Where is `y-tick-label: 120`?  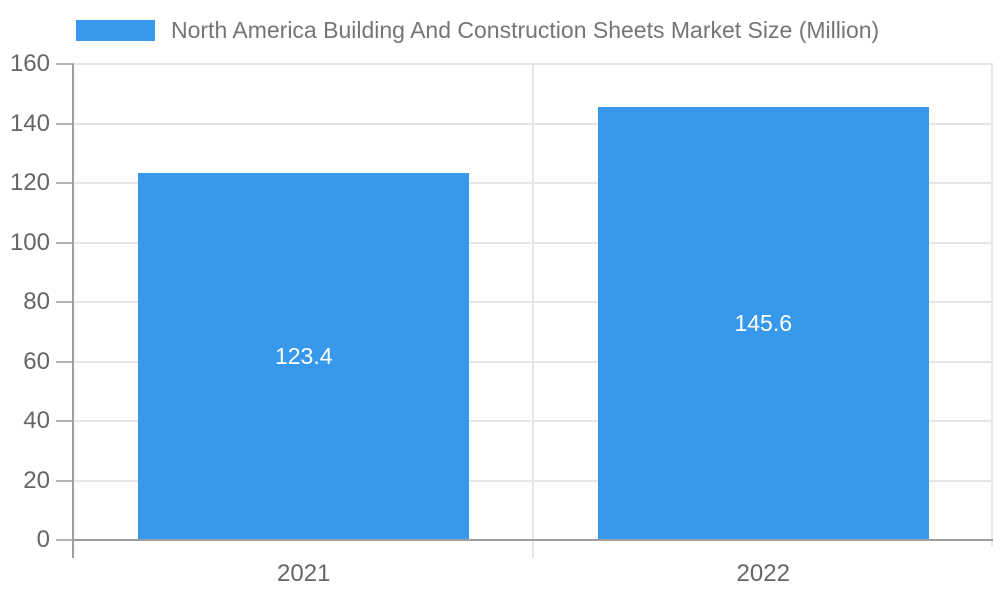 y-tick-label: 120 is located at coordinates (29, 182).